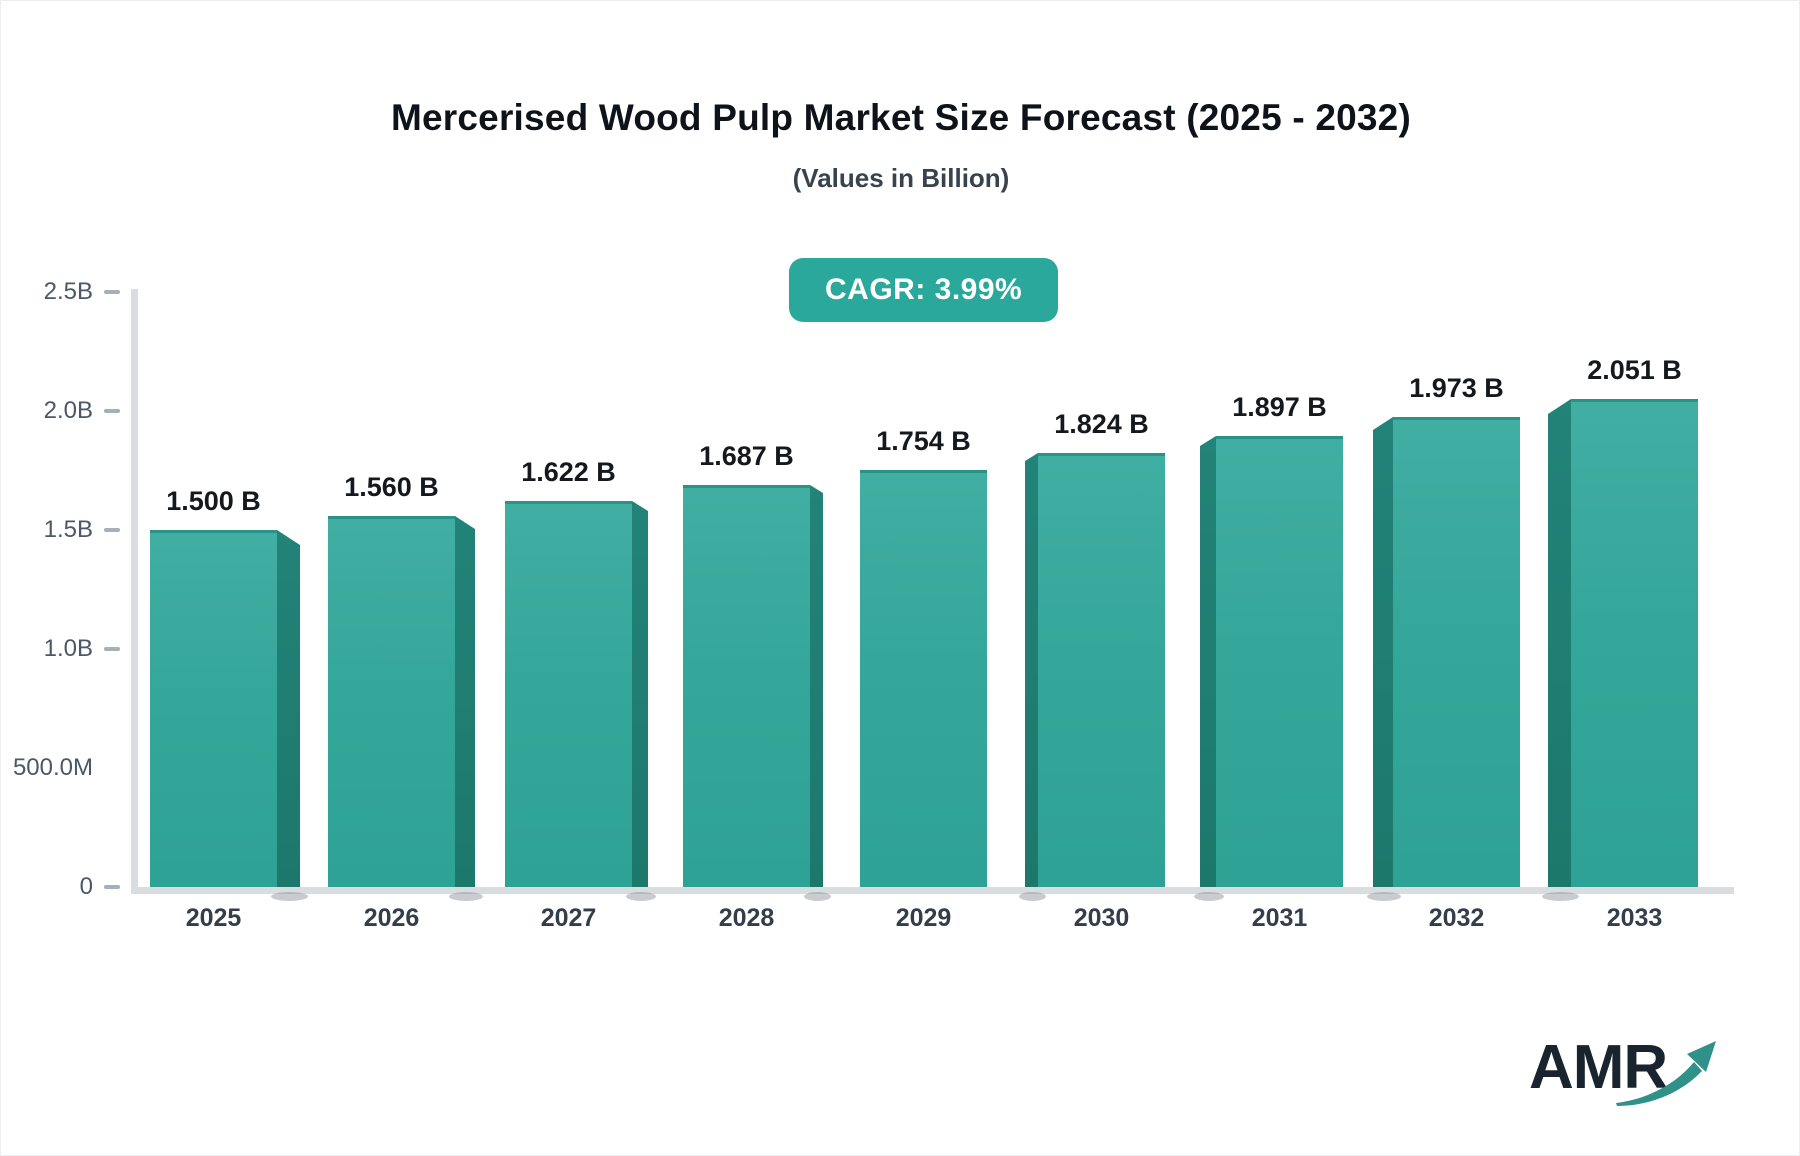  I want to click on bar-shadow-2026, so click(466, 896).